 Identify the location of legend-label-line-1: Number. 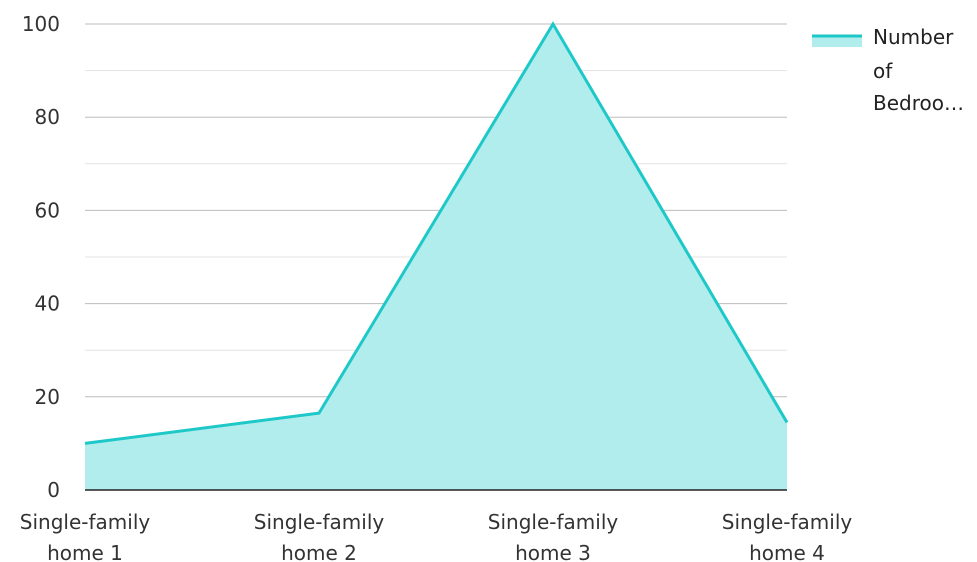
(913, 37).